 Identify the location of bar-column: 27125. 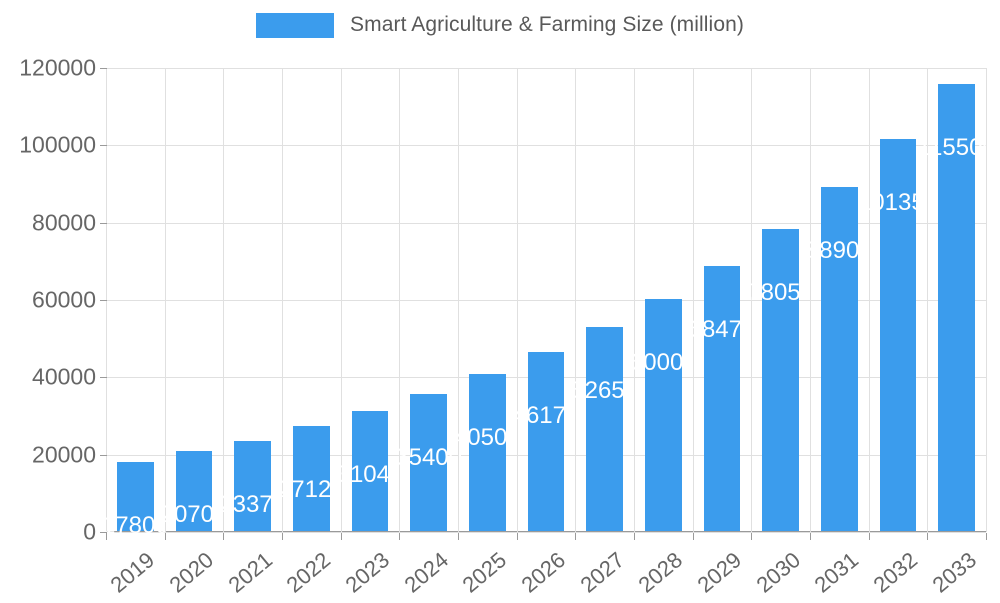
(311, 478).